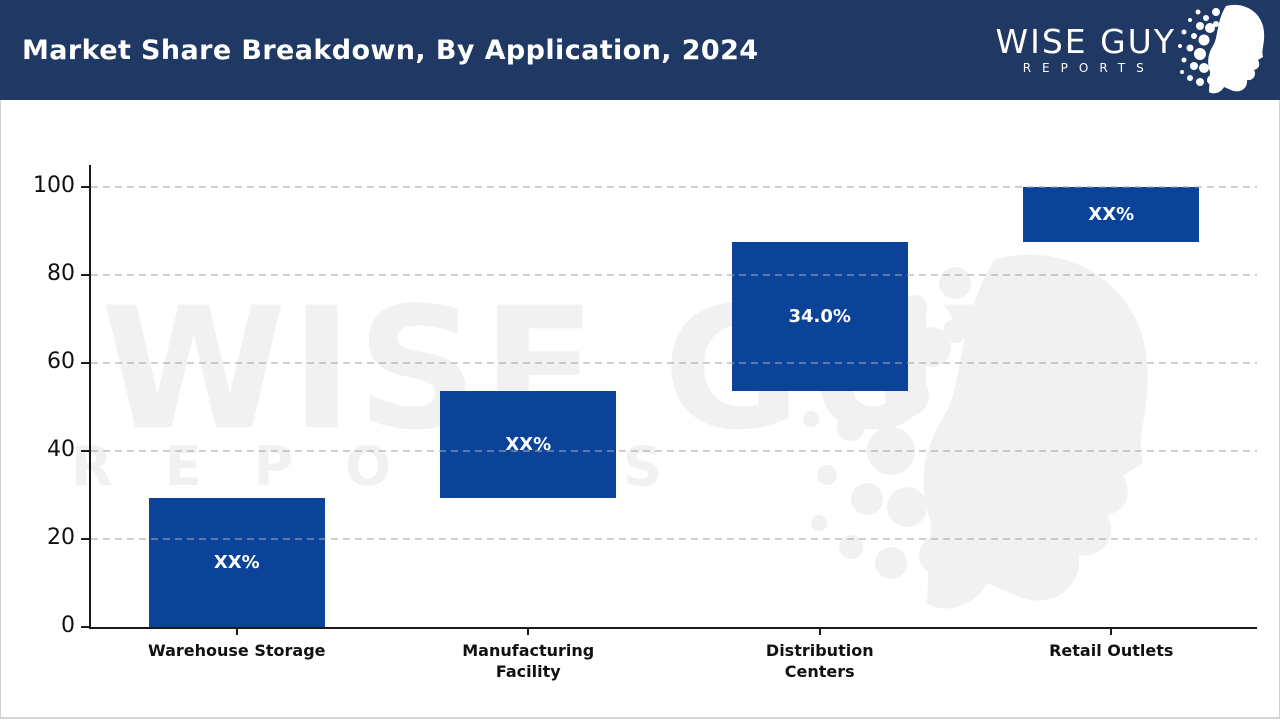 This screenshot has width=1280, height=720. What do you see at coordinates (528, 650) in the screenshot?
I see `x-axis-label-line: Manufacturing` at bounding box center [528, 650].